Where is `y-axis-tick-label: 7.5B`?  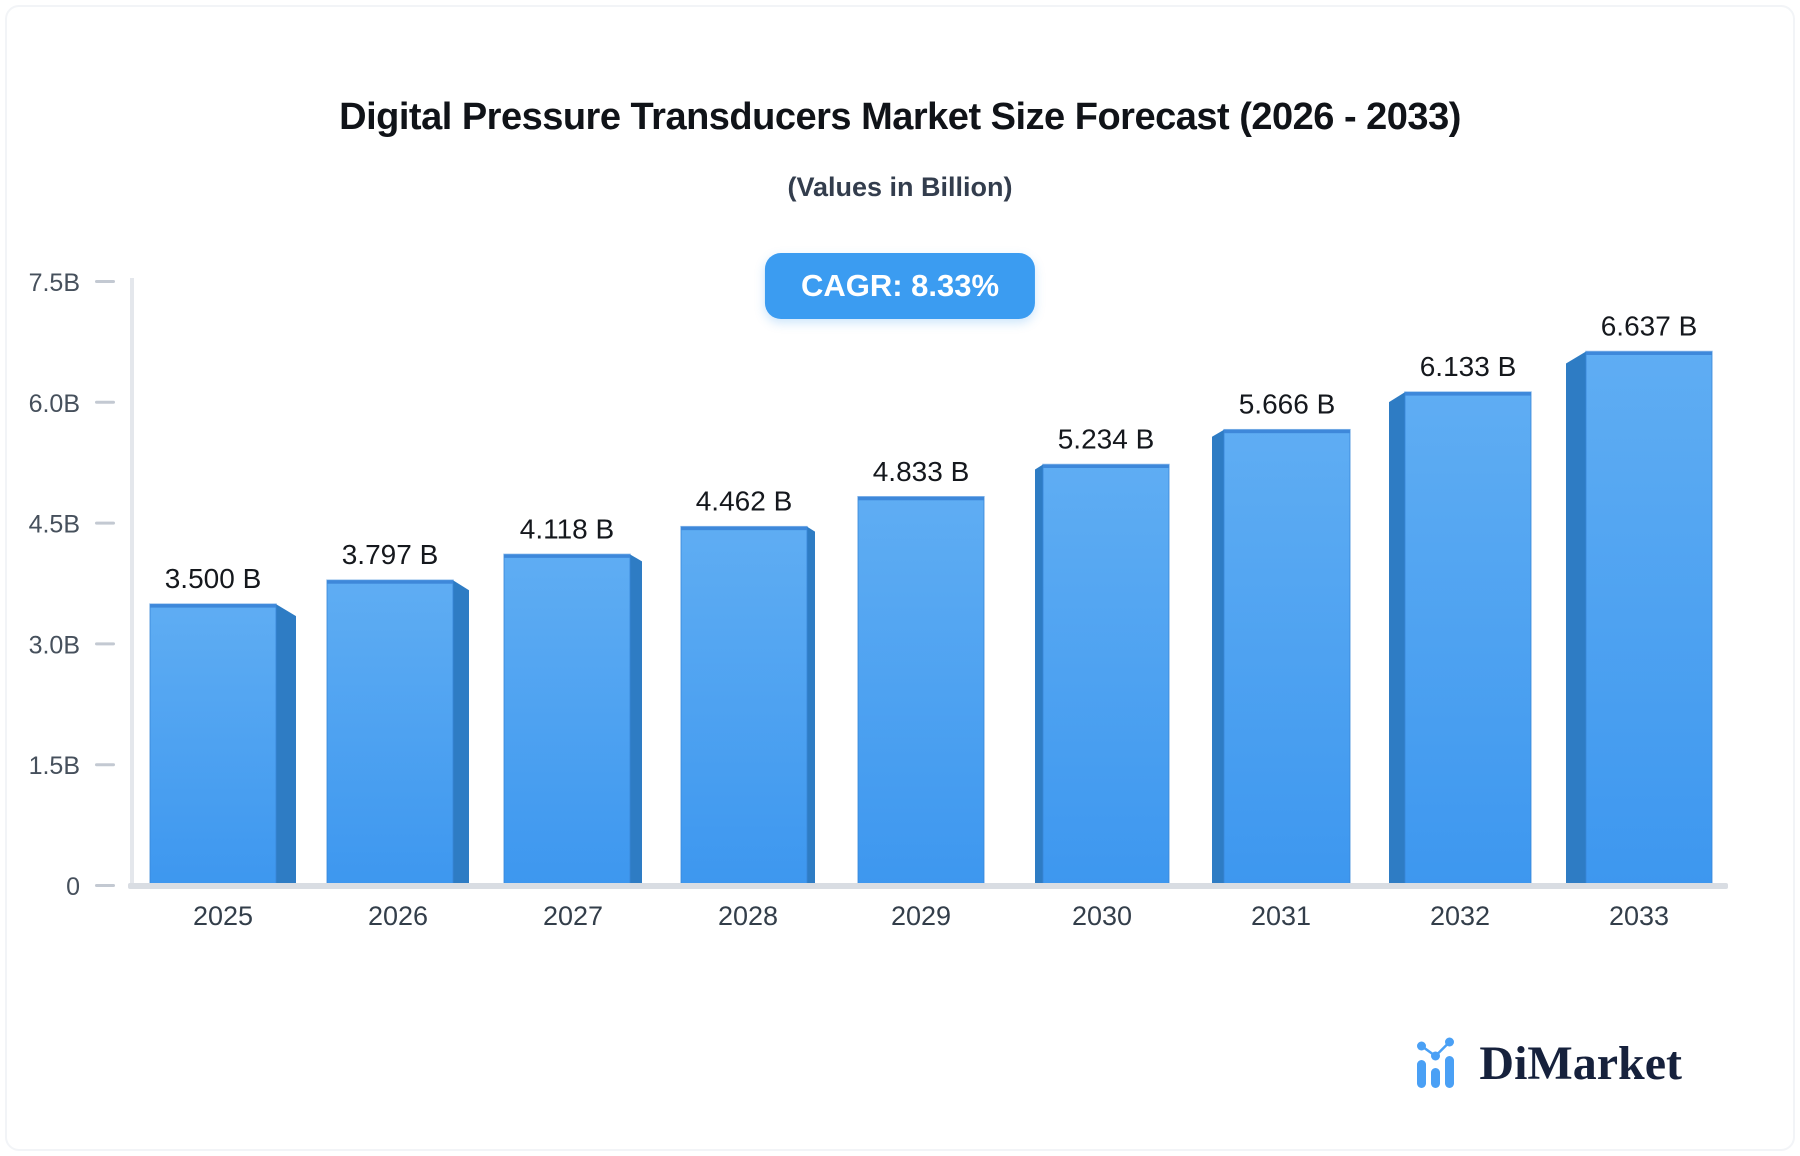
y-axis-tick-label: 7.5B is located at coordinates (54, 283).